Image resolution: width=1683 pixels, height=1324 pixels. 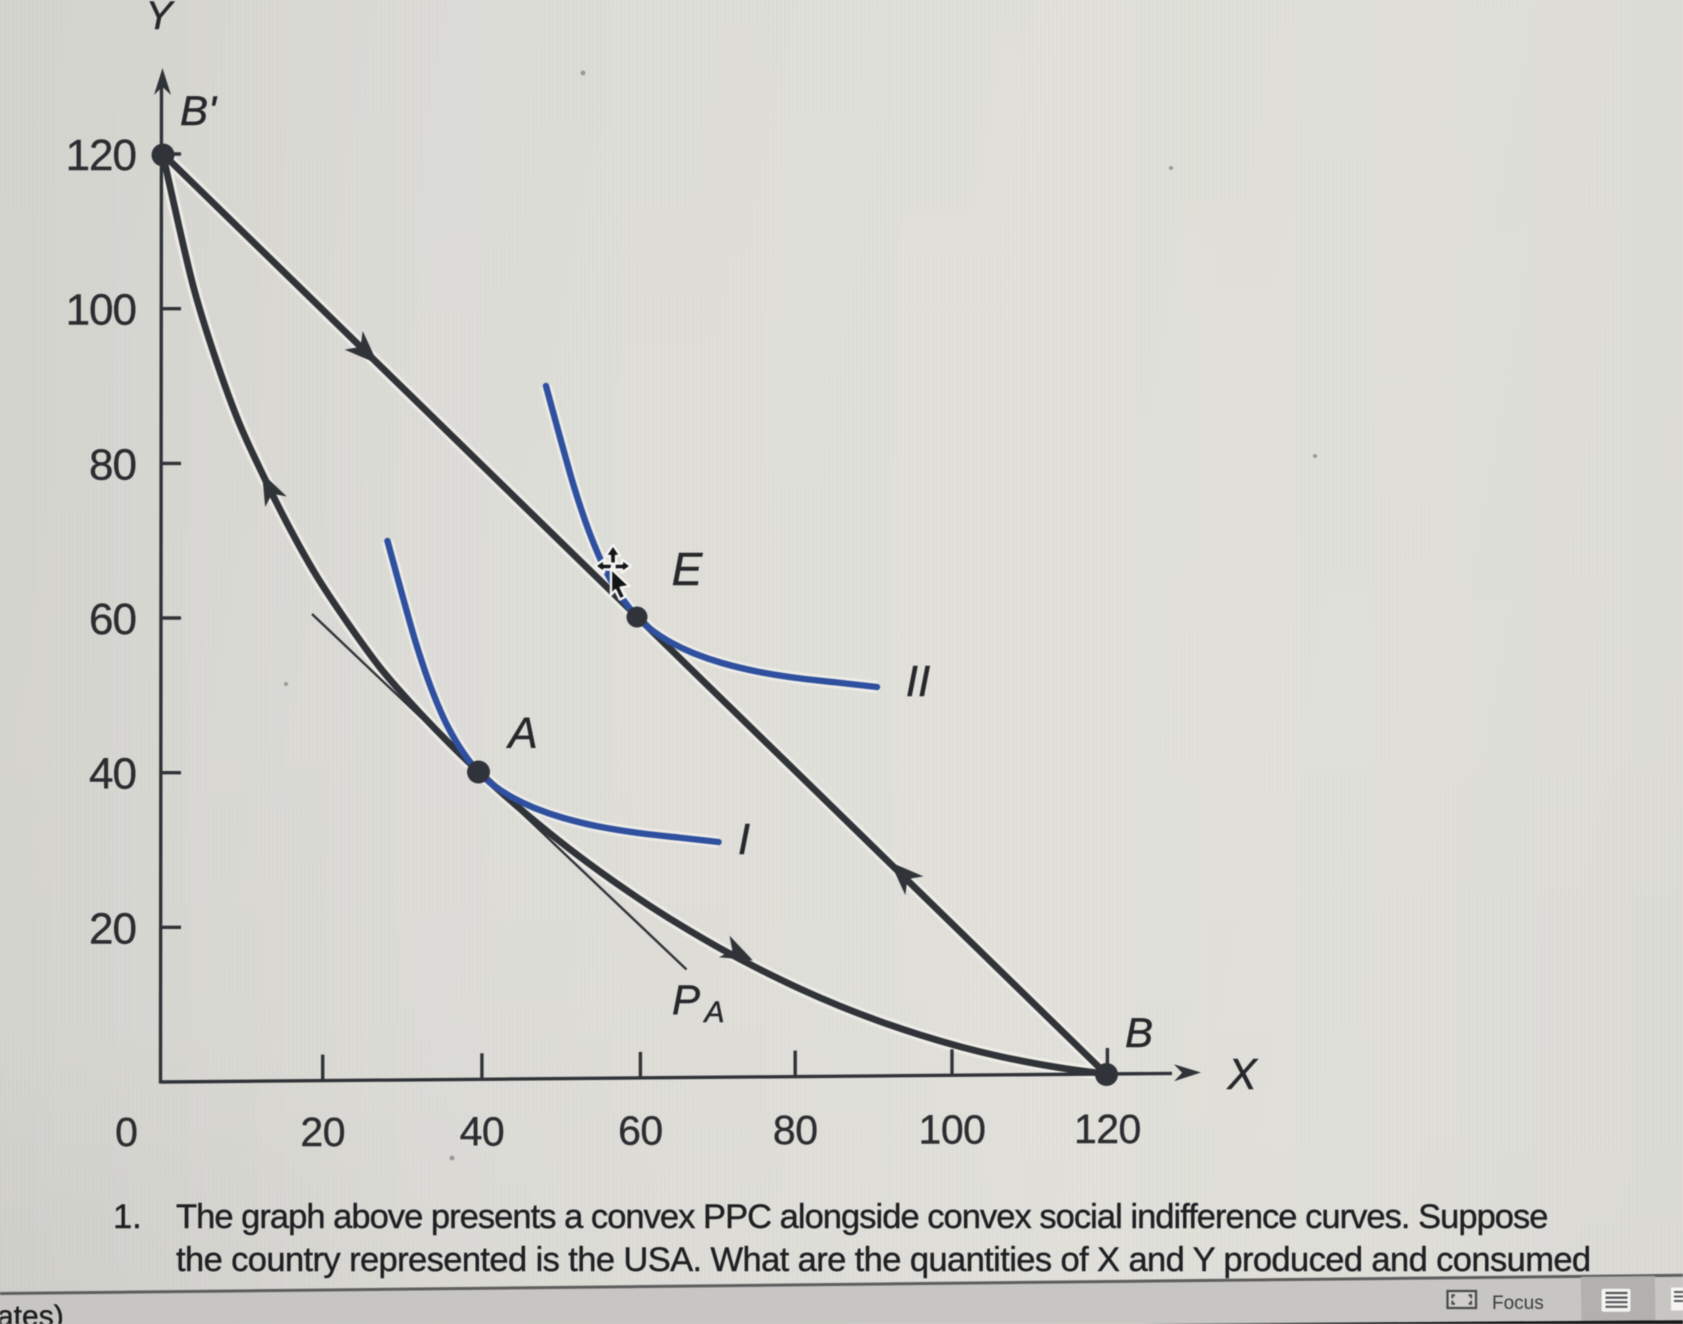 What do you see at coordinates (688, 569) in the screenshot?
I see `svg-text: E` at bounding box center [688, 569].